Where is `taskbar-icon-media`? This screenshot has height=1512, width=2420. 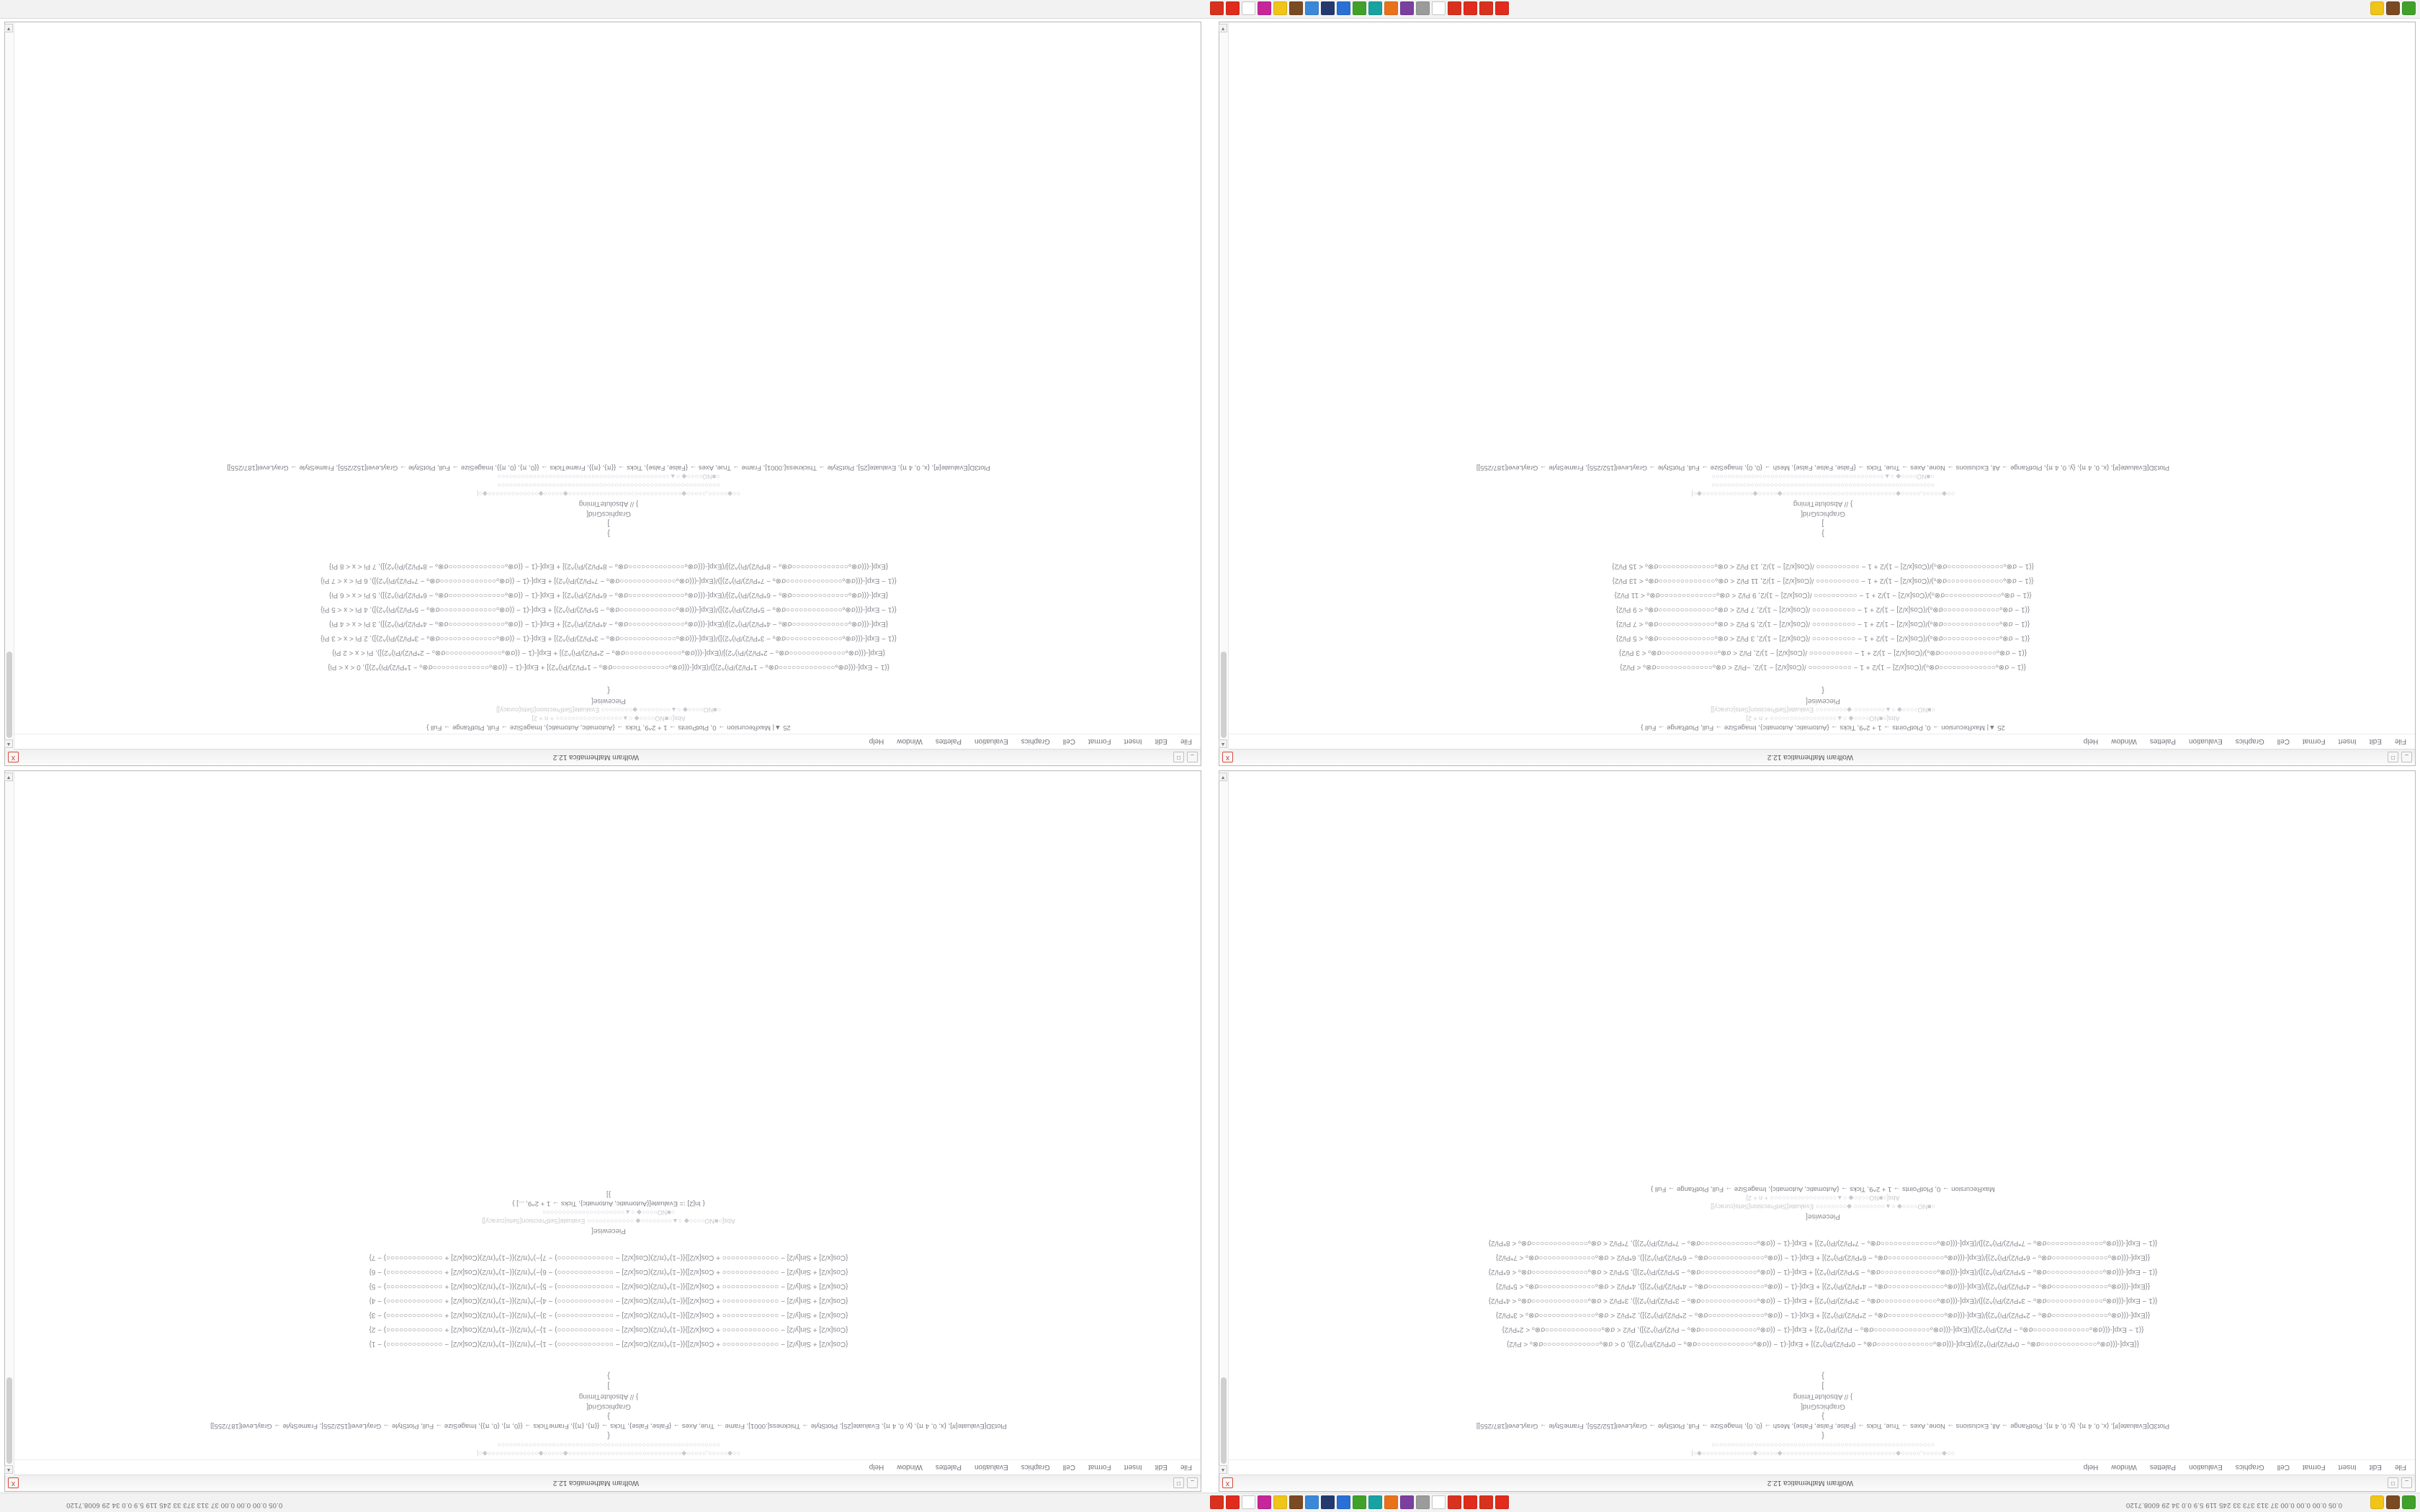
taskbar-icon-media is located at coordinates (1264, 1502).